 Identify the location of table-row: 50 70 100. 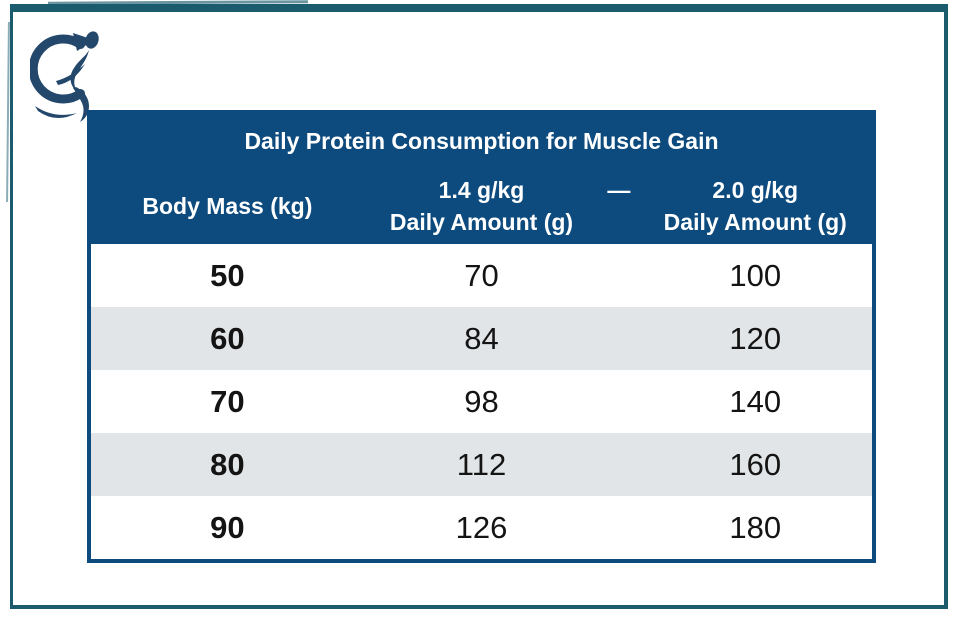
(481, 275).